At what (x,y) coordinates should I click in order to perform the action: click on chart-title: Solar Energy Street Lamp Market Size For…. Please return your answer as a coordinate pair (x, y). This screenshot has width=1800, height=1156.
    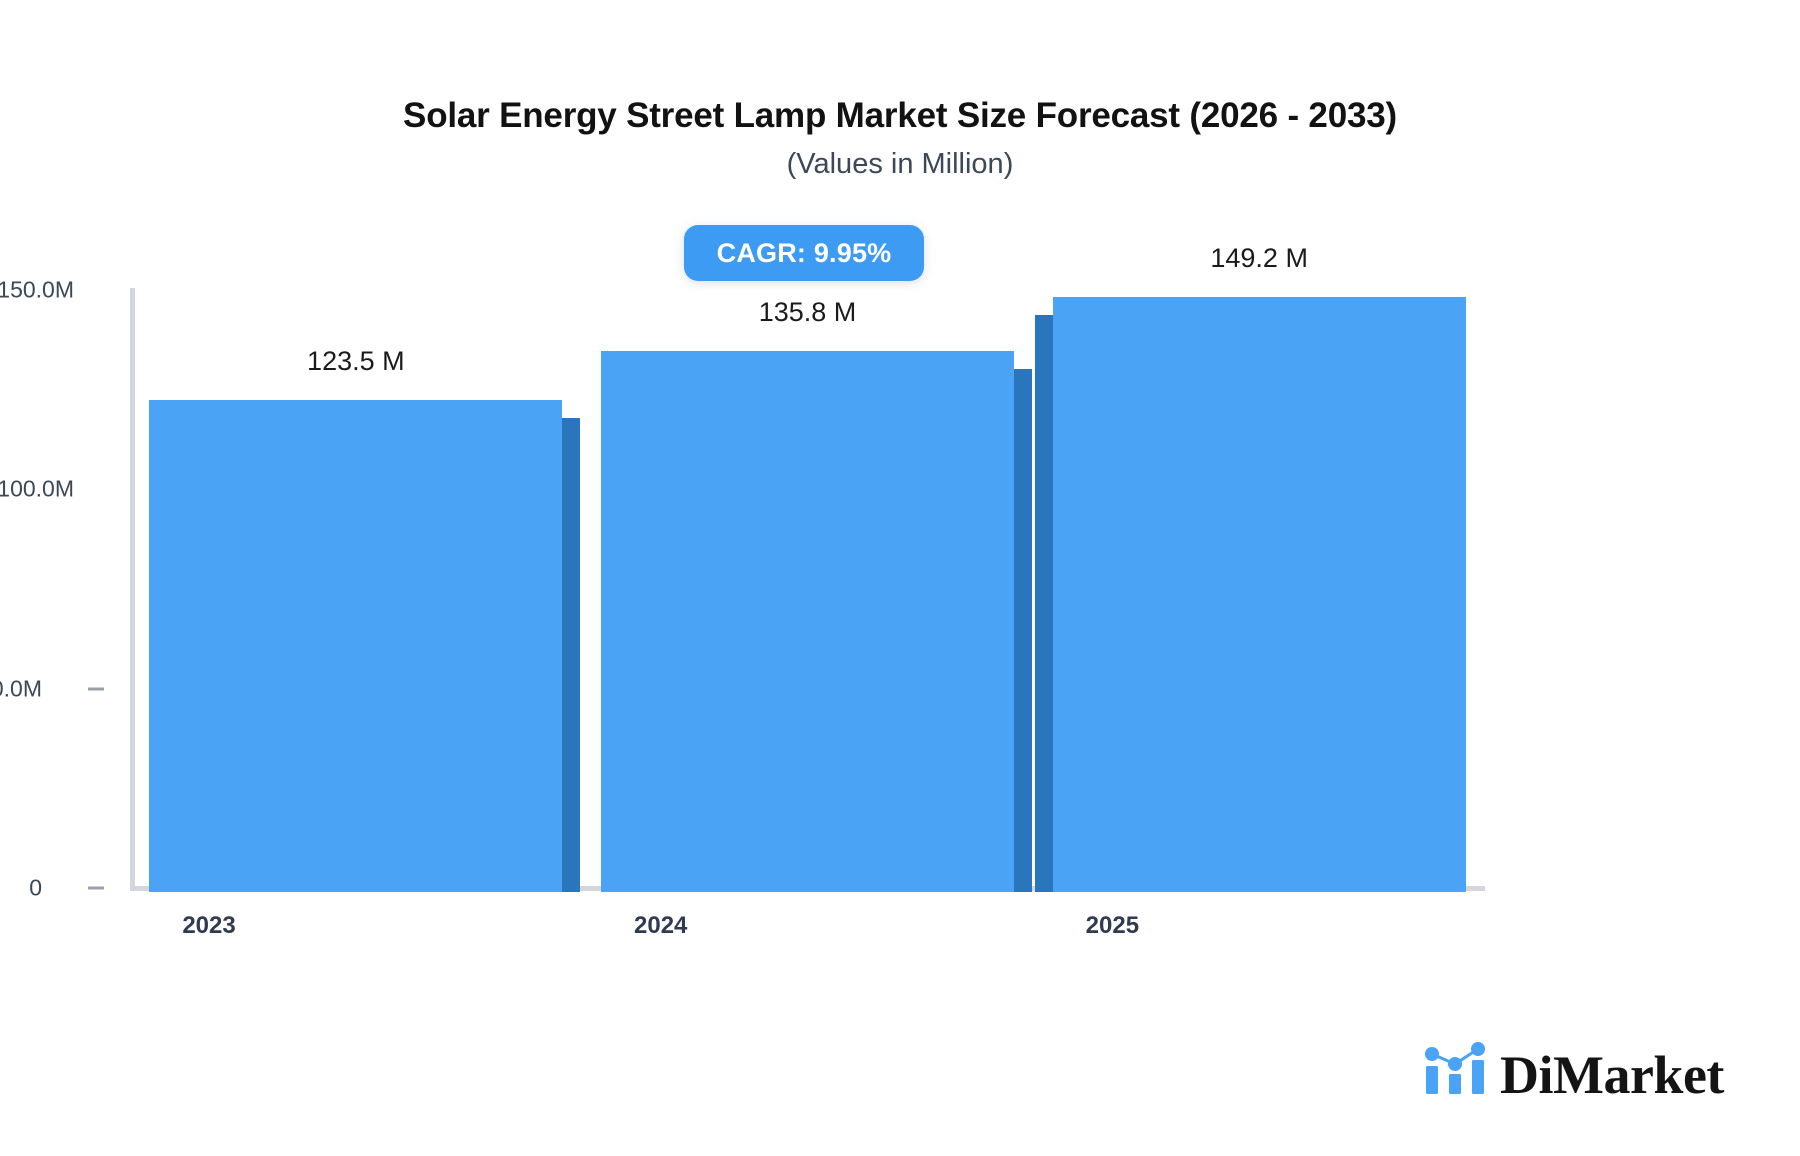
    Looking at the image, I should click on (900, 115).